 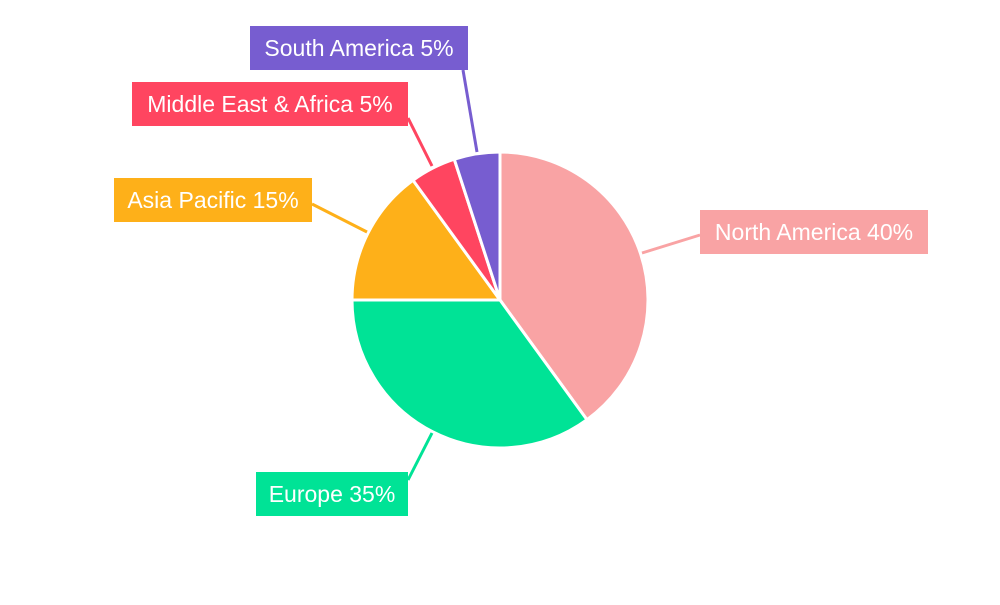 I want to click on slice-north-america, so click(x=574, y=286).